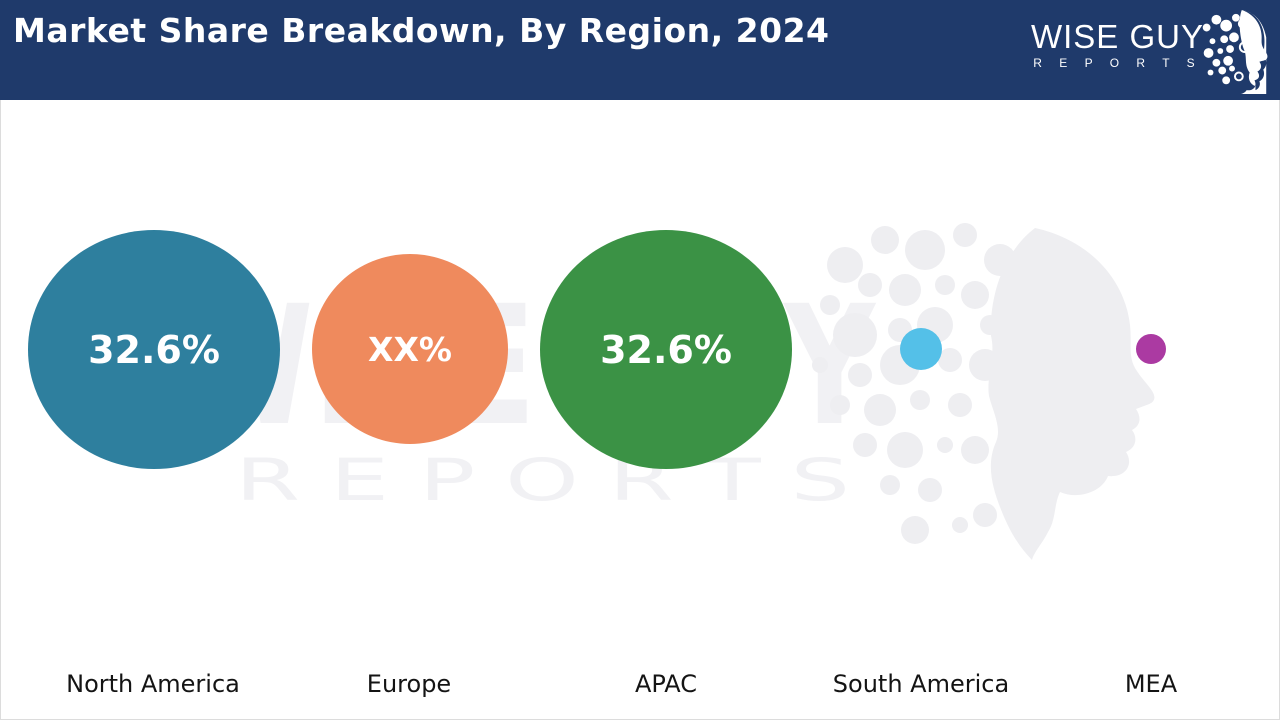 This screenshot has height=720, width=1280. What do you see at coordinates (1235, 51) in the screenshot?
I see `dotted-head-profile-icon` at bounding box center [1235, 51].